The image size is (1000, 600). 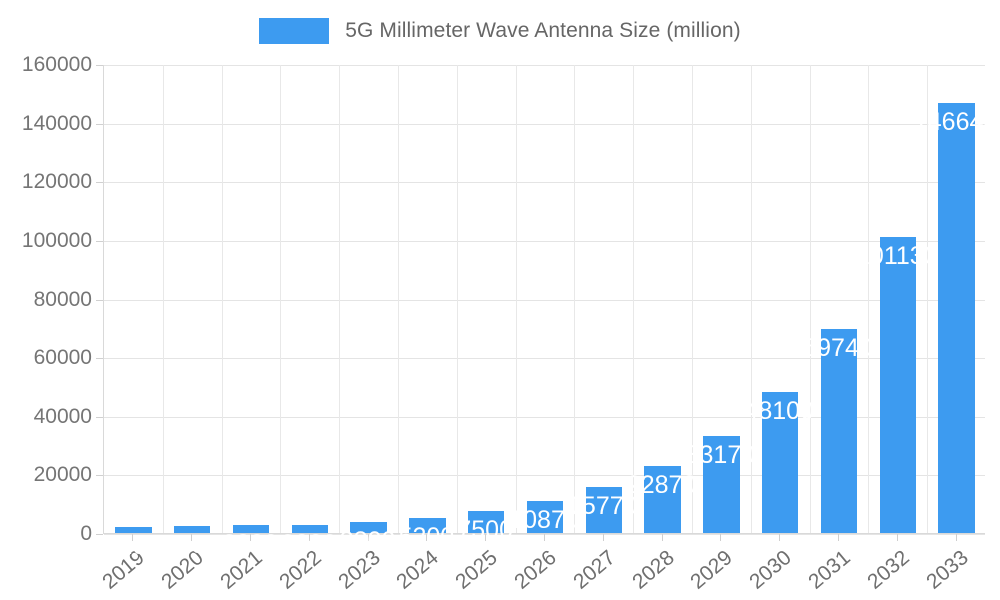 What do you see at coordinates (56, 240) in the screenshot?
I see `y-axis-tick-label: 100000` at bounding box center [56, 240].